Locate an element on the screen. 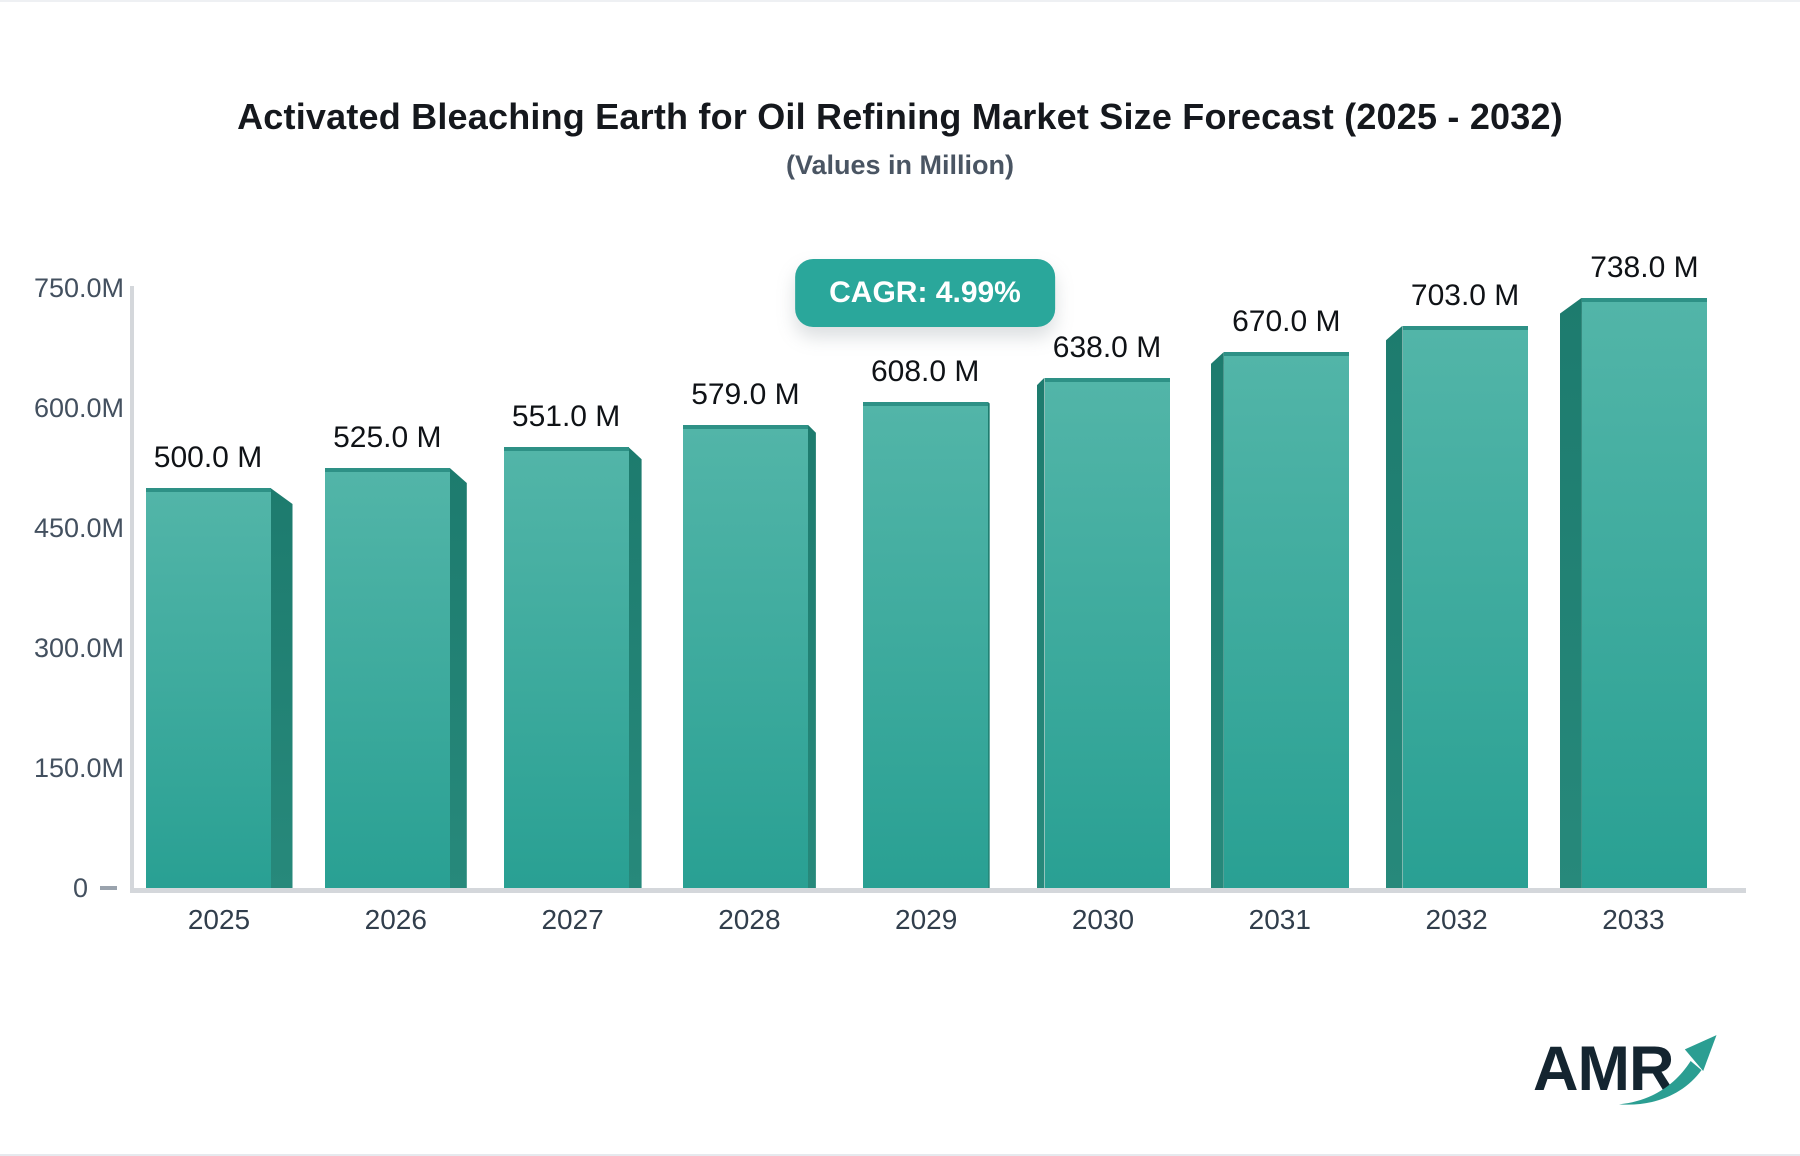 The image size is (1800, 1156). chart-subtitle: (Values in Million) is located at coordinates (900, 165).